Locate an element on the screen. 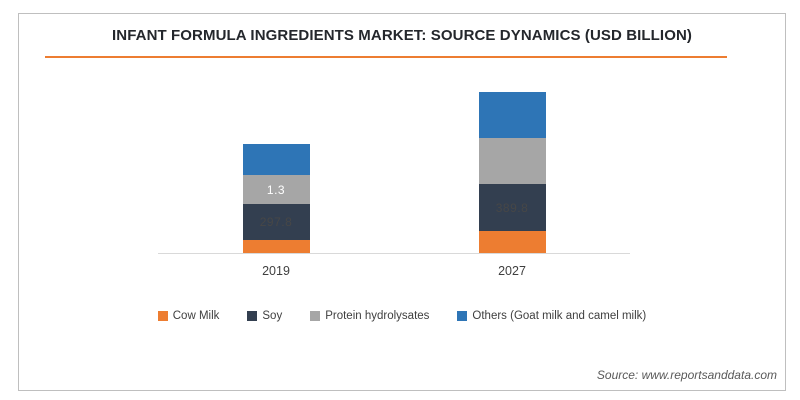 This screenshot has width=800, height=400. legend-item-cow-milk: Cow Milk is located at coordinates (188, 316).